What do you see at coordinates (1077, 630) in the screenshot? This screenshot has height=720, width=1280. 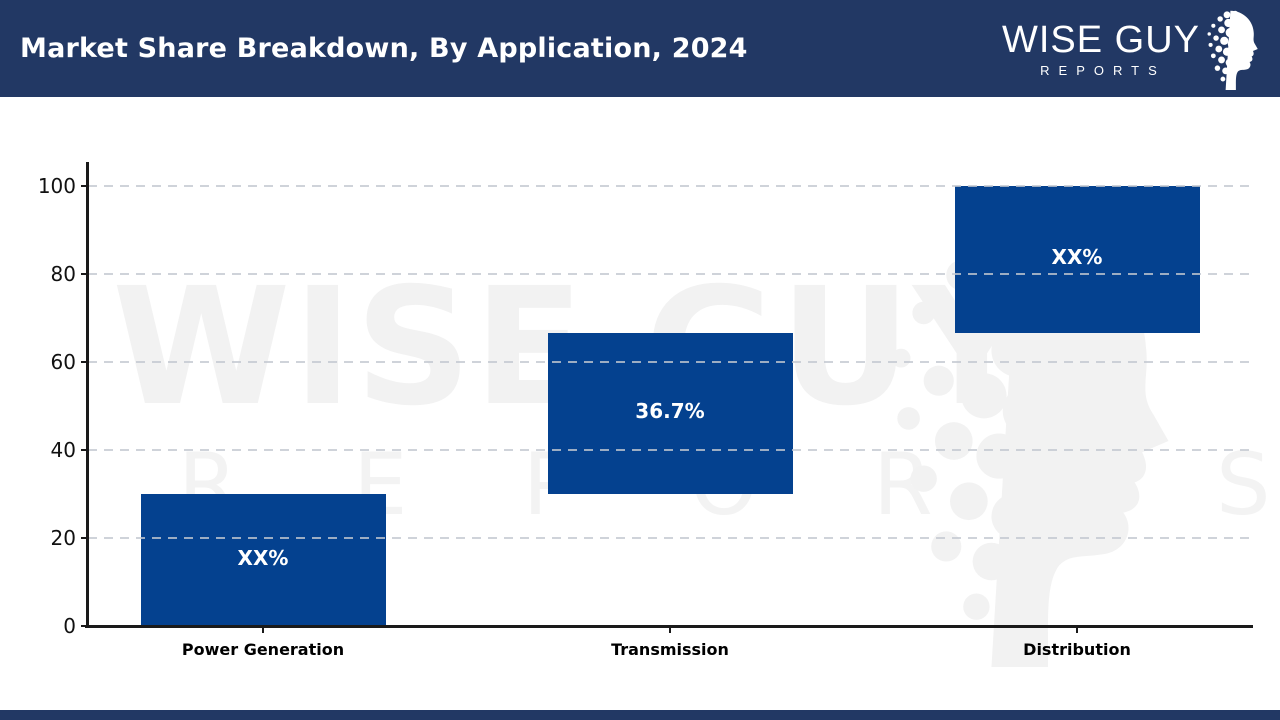 I see `x-tick-mark-distribution` at bounding box center [1077, 630].